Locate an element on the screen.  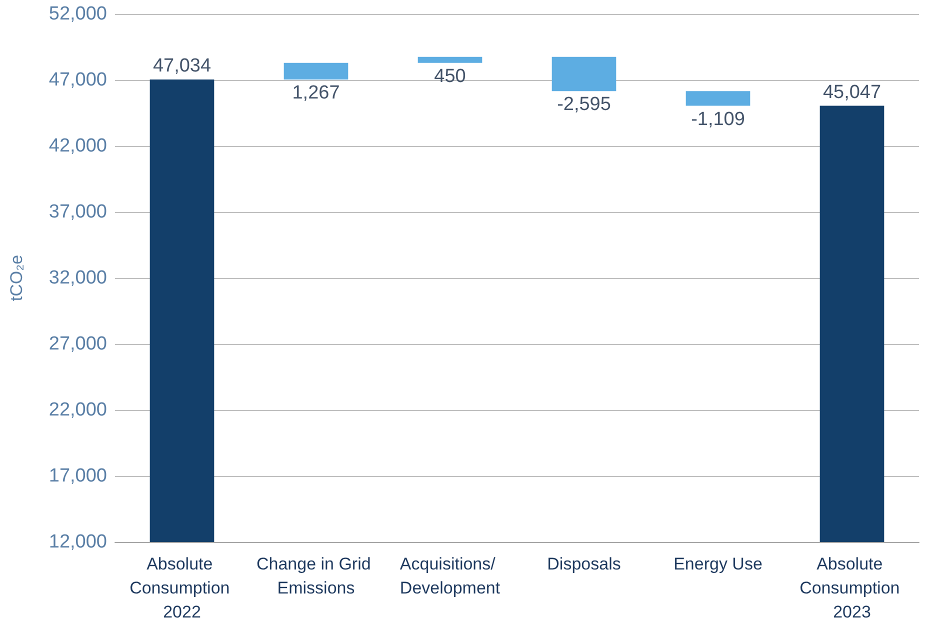
y-tick-label: 37,000 is located at coordinates (77, 212).